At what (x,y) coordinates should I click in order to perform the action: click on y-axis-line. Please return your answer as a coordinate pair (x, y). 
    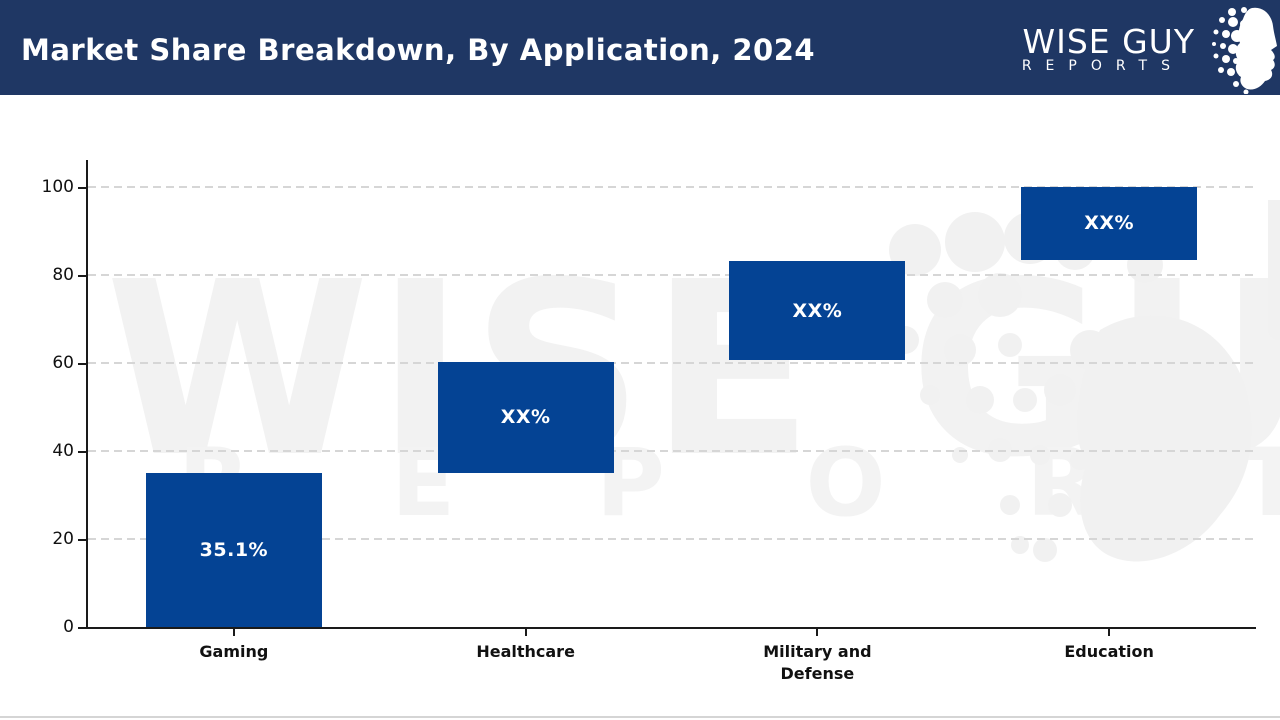
    Looking at the image, I should click on (87, 394).